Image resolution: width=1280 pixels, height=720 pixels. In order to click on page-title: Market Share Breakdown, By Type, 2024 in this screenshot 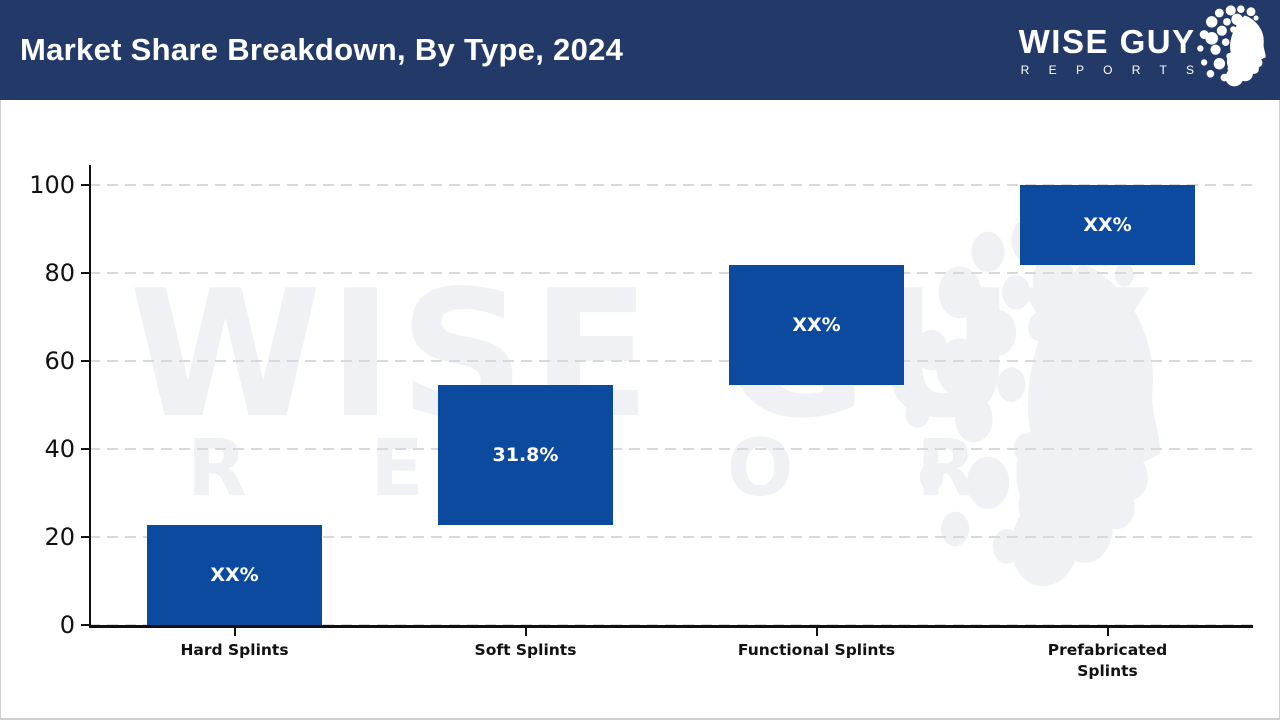, I will do `click(322, 49)`.